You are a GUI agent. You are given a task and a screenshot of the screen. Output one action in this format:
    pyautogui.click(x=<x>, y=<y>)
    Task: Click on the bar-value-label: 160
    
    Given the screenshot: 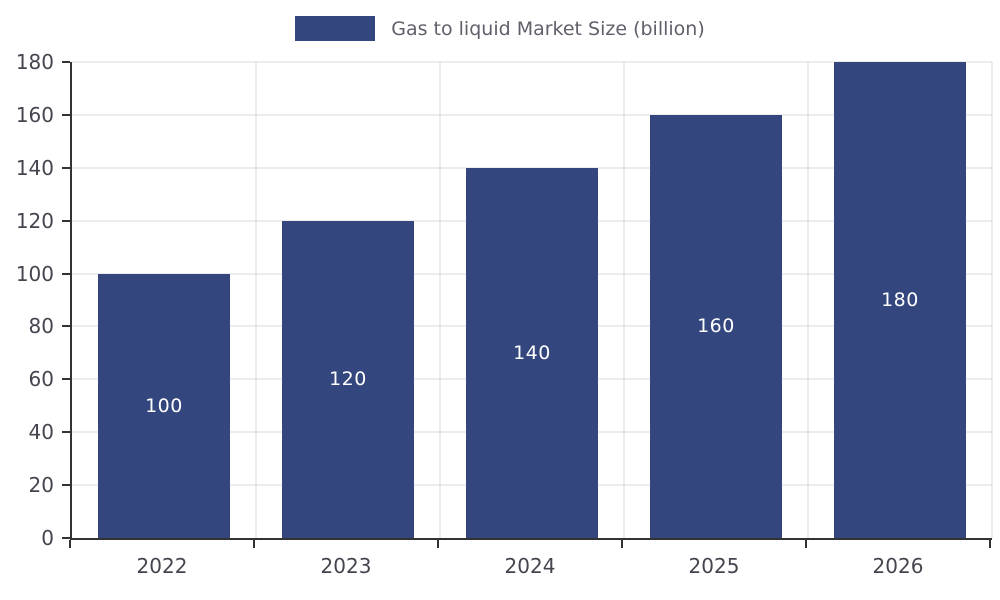 What is the action you would take?
    pyautogui.click(x=716, y=326)
    